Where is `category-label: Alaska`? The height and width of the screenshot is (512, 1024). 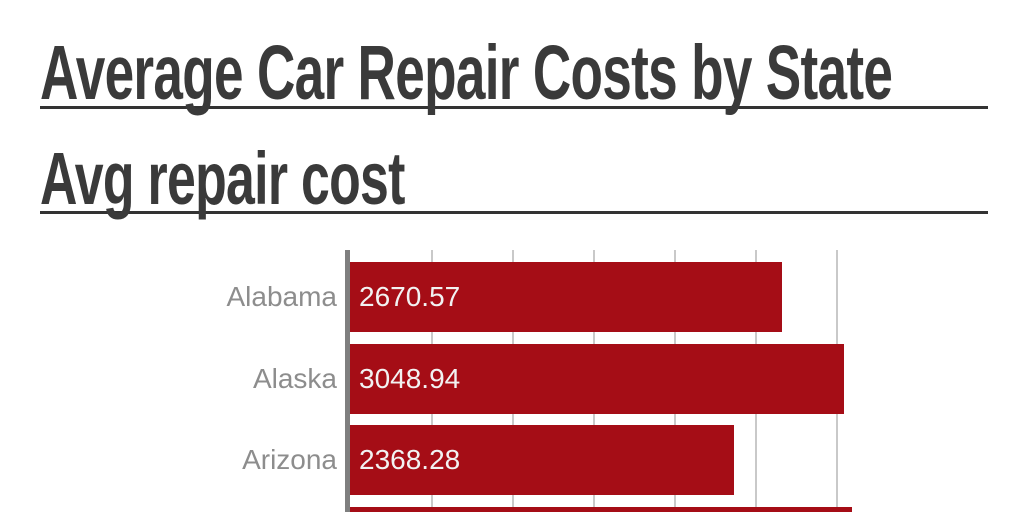
category-label: Alaska is located at coordinates (294, 378).